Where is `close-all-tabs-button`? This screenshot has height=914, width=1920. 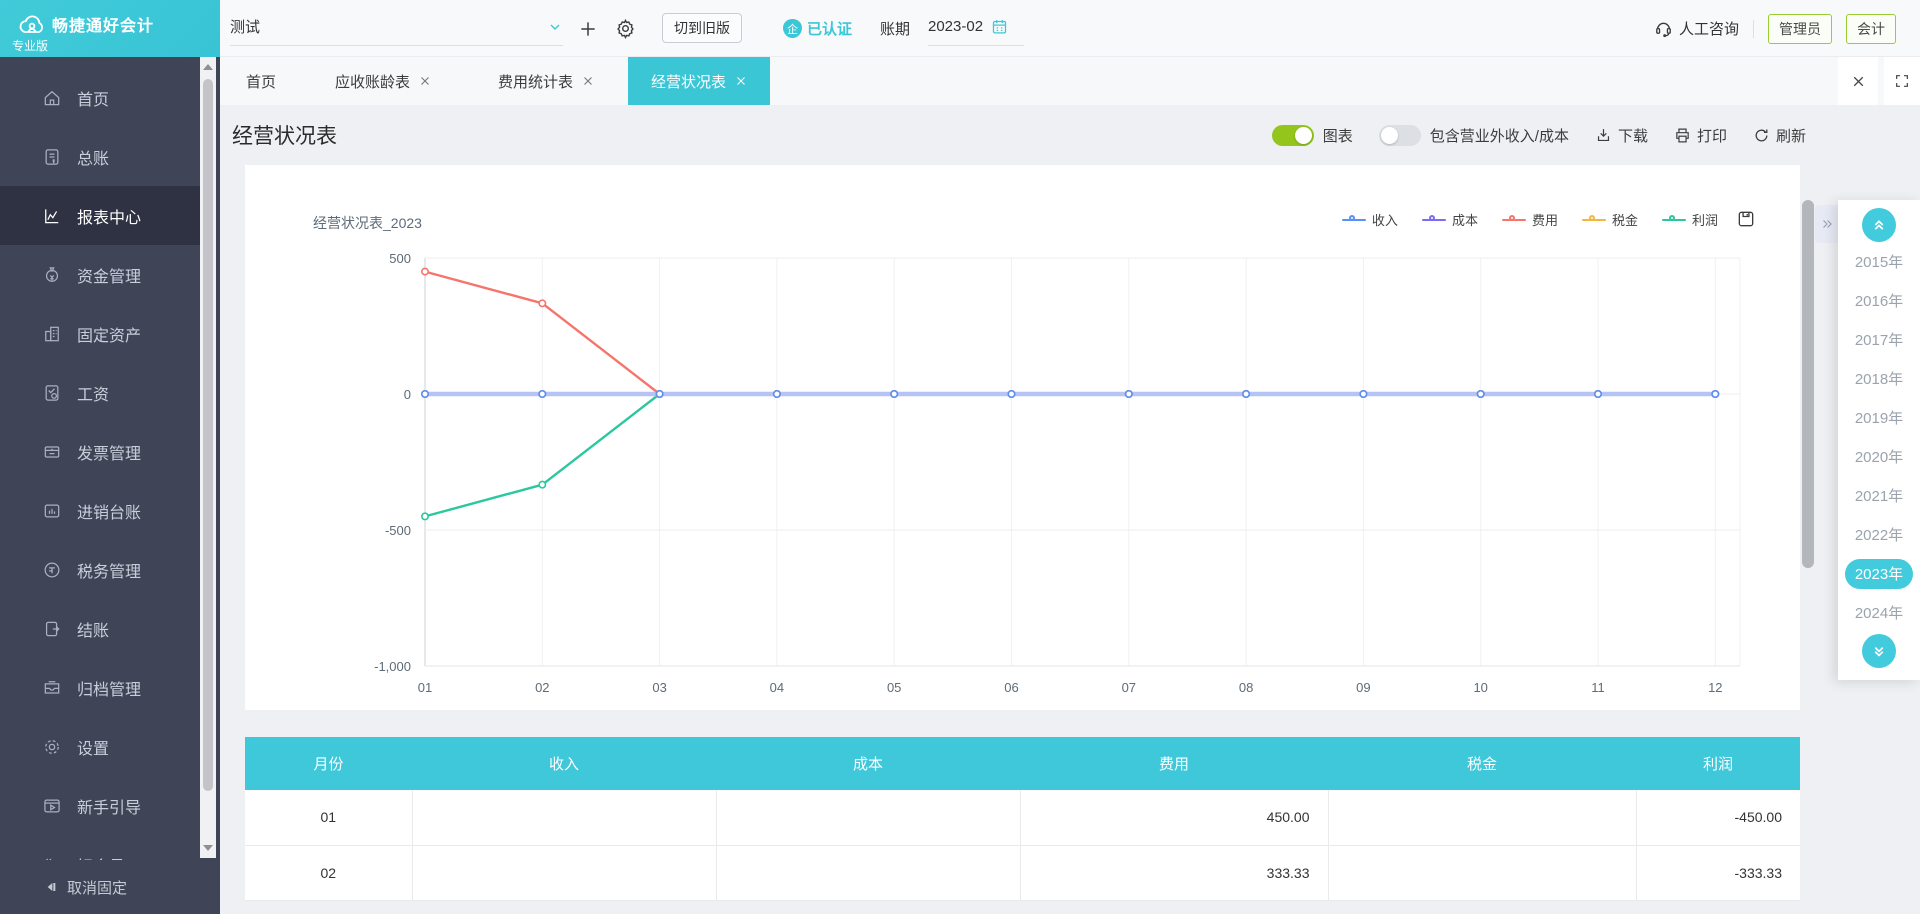
close-all-tabs-button is located at coordinates (1858, 81).